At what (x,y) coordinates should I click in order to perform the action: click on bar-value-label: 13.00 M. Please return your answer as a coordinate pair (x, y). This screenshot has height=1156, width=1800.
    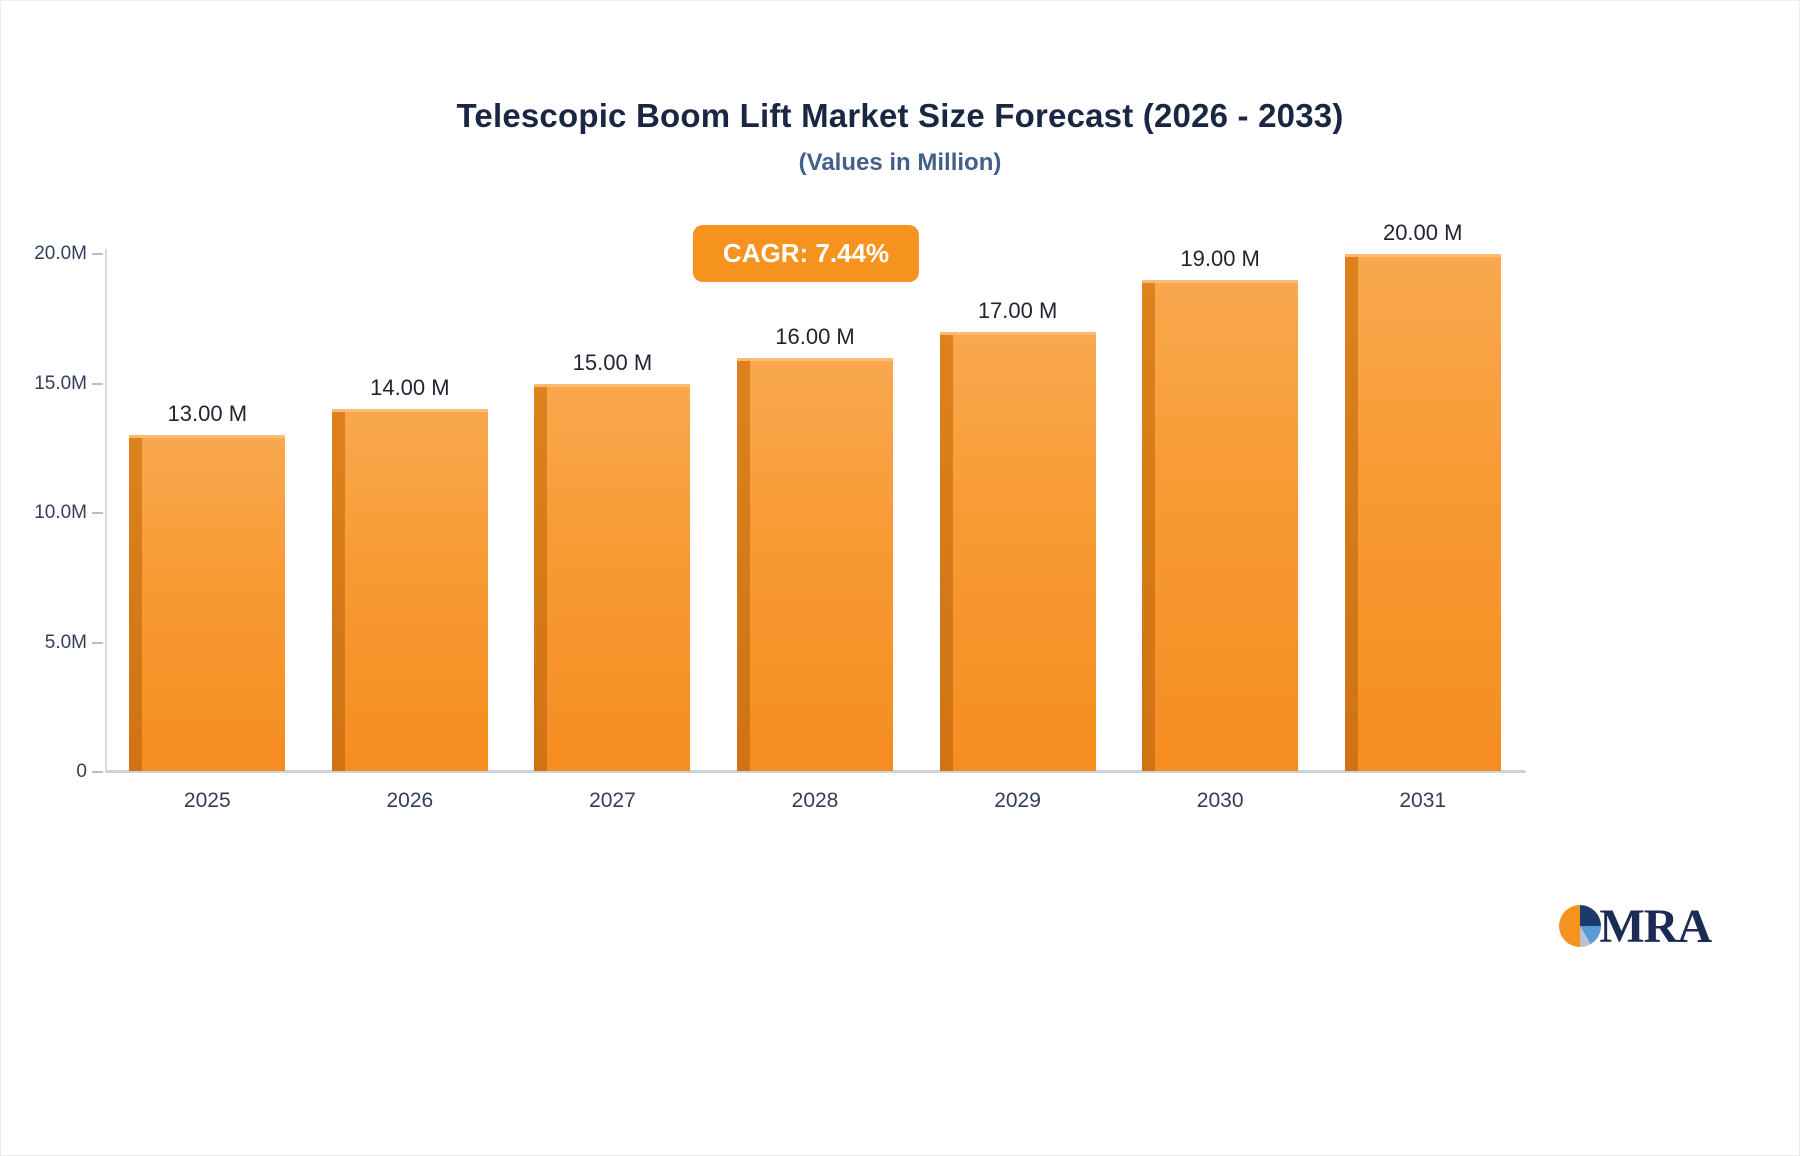
    Looking at the image, I should click on (207, 414).